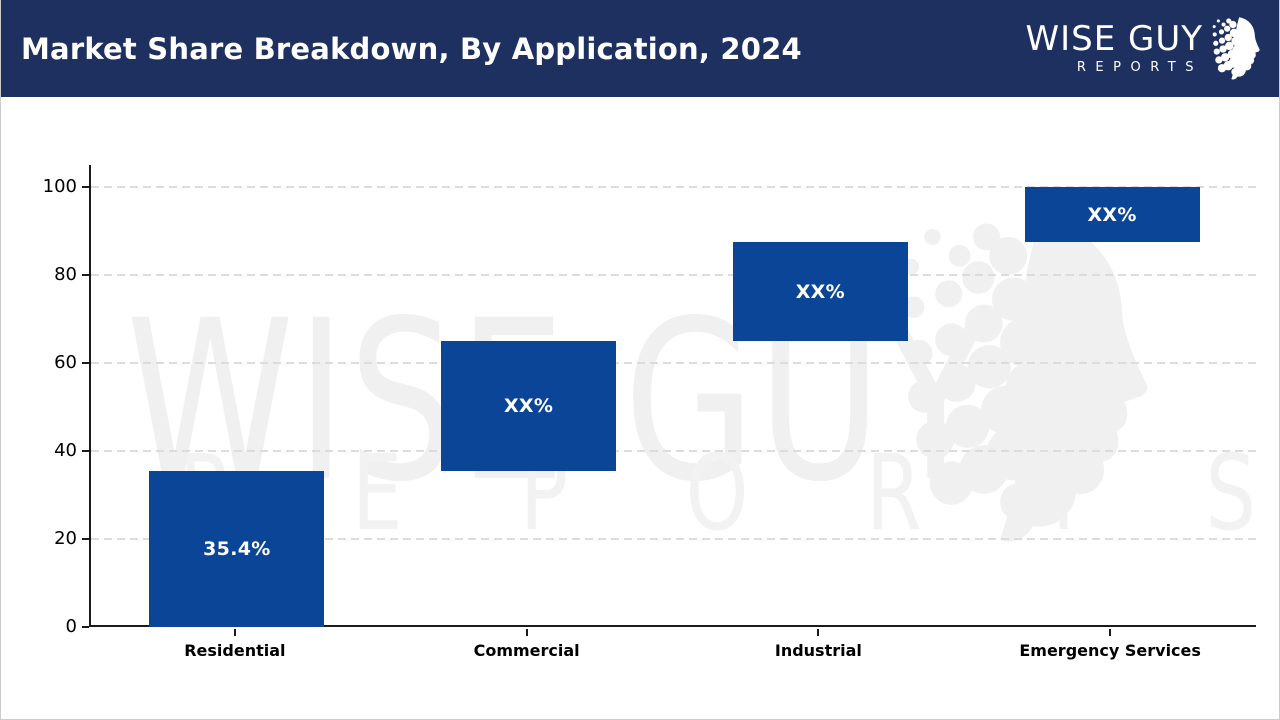 The image size is (1280, 720). I want to click on x-category-label: Commercial, so click(526, 650).